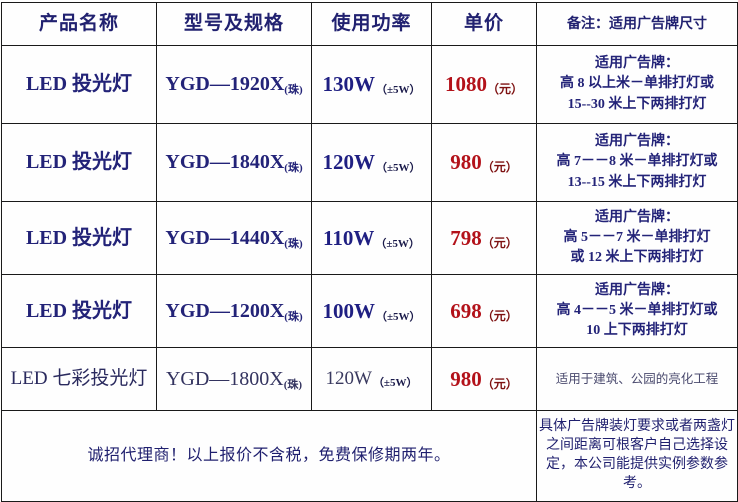 This screenshot has width=738, height=502. What do you see at coordinates (78, 24) in the screenshot?
I see `column-header-product-label: 产品名称` at bounding box center [78, 24].